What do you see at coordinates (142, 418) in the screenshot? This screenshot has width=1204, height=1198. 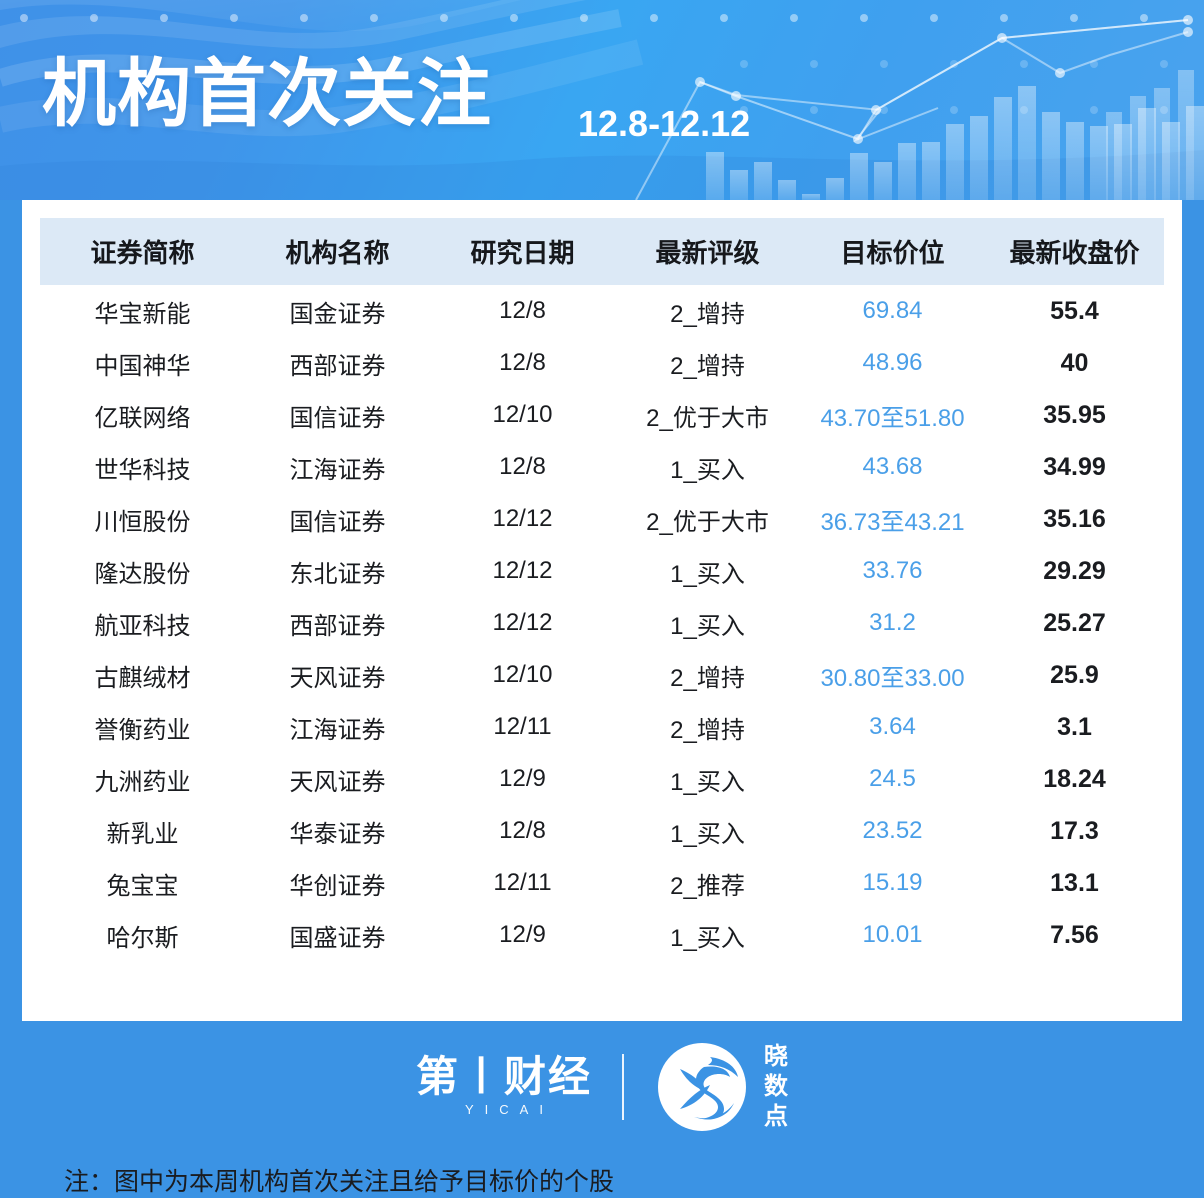 I see `cell-stock: 亿联网络` at bounding box center [142, 418].